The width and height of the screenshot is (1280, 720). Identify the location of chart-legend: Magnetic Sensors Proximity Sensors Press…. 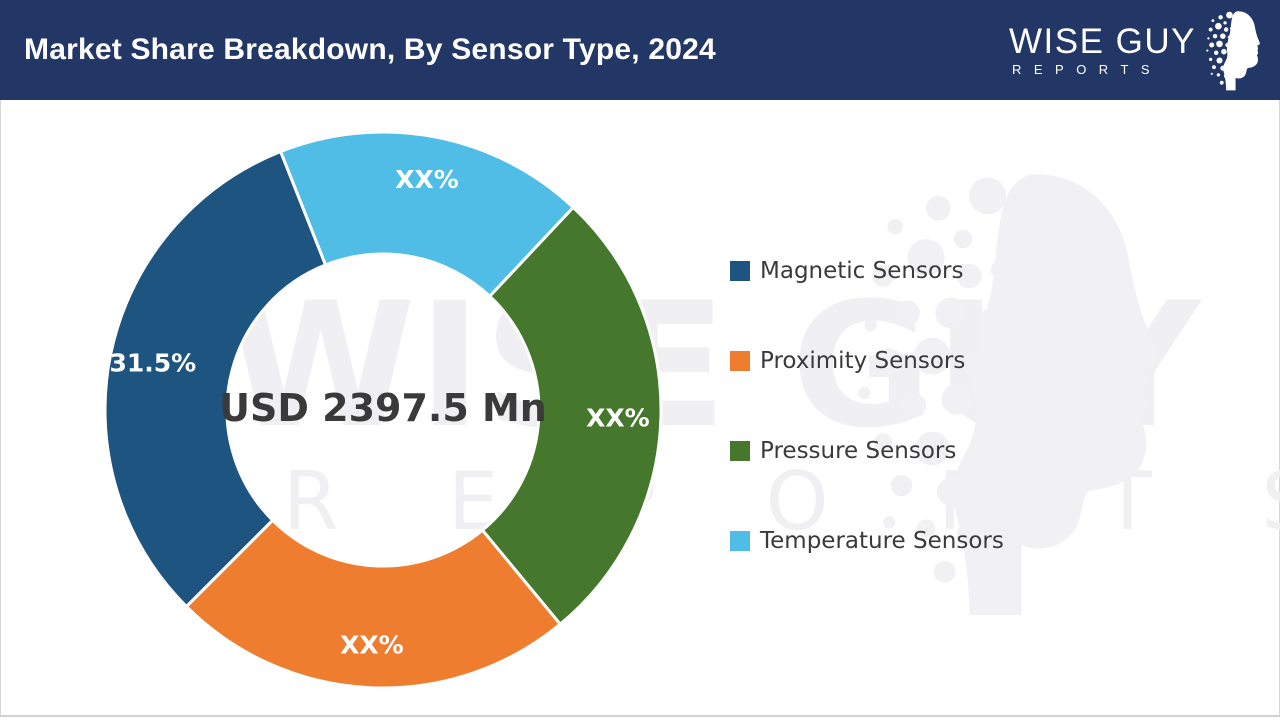
(867, 426).